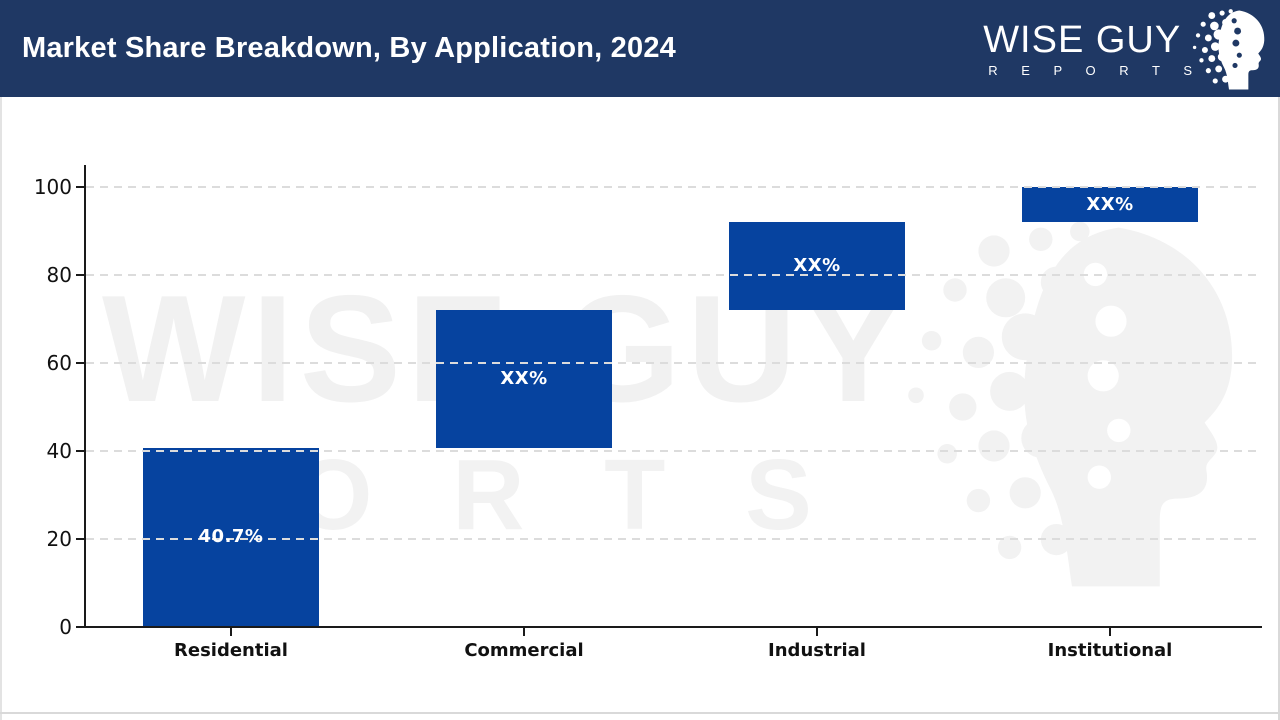 The height and width of the screenshot is (720, 1280). I want to click on bar-commercial, so click(524, 379).